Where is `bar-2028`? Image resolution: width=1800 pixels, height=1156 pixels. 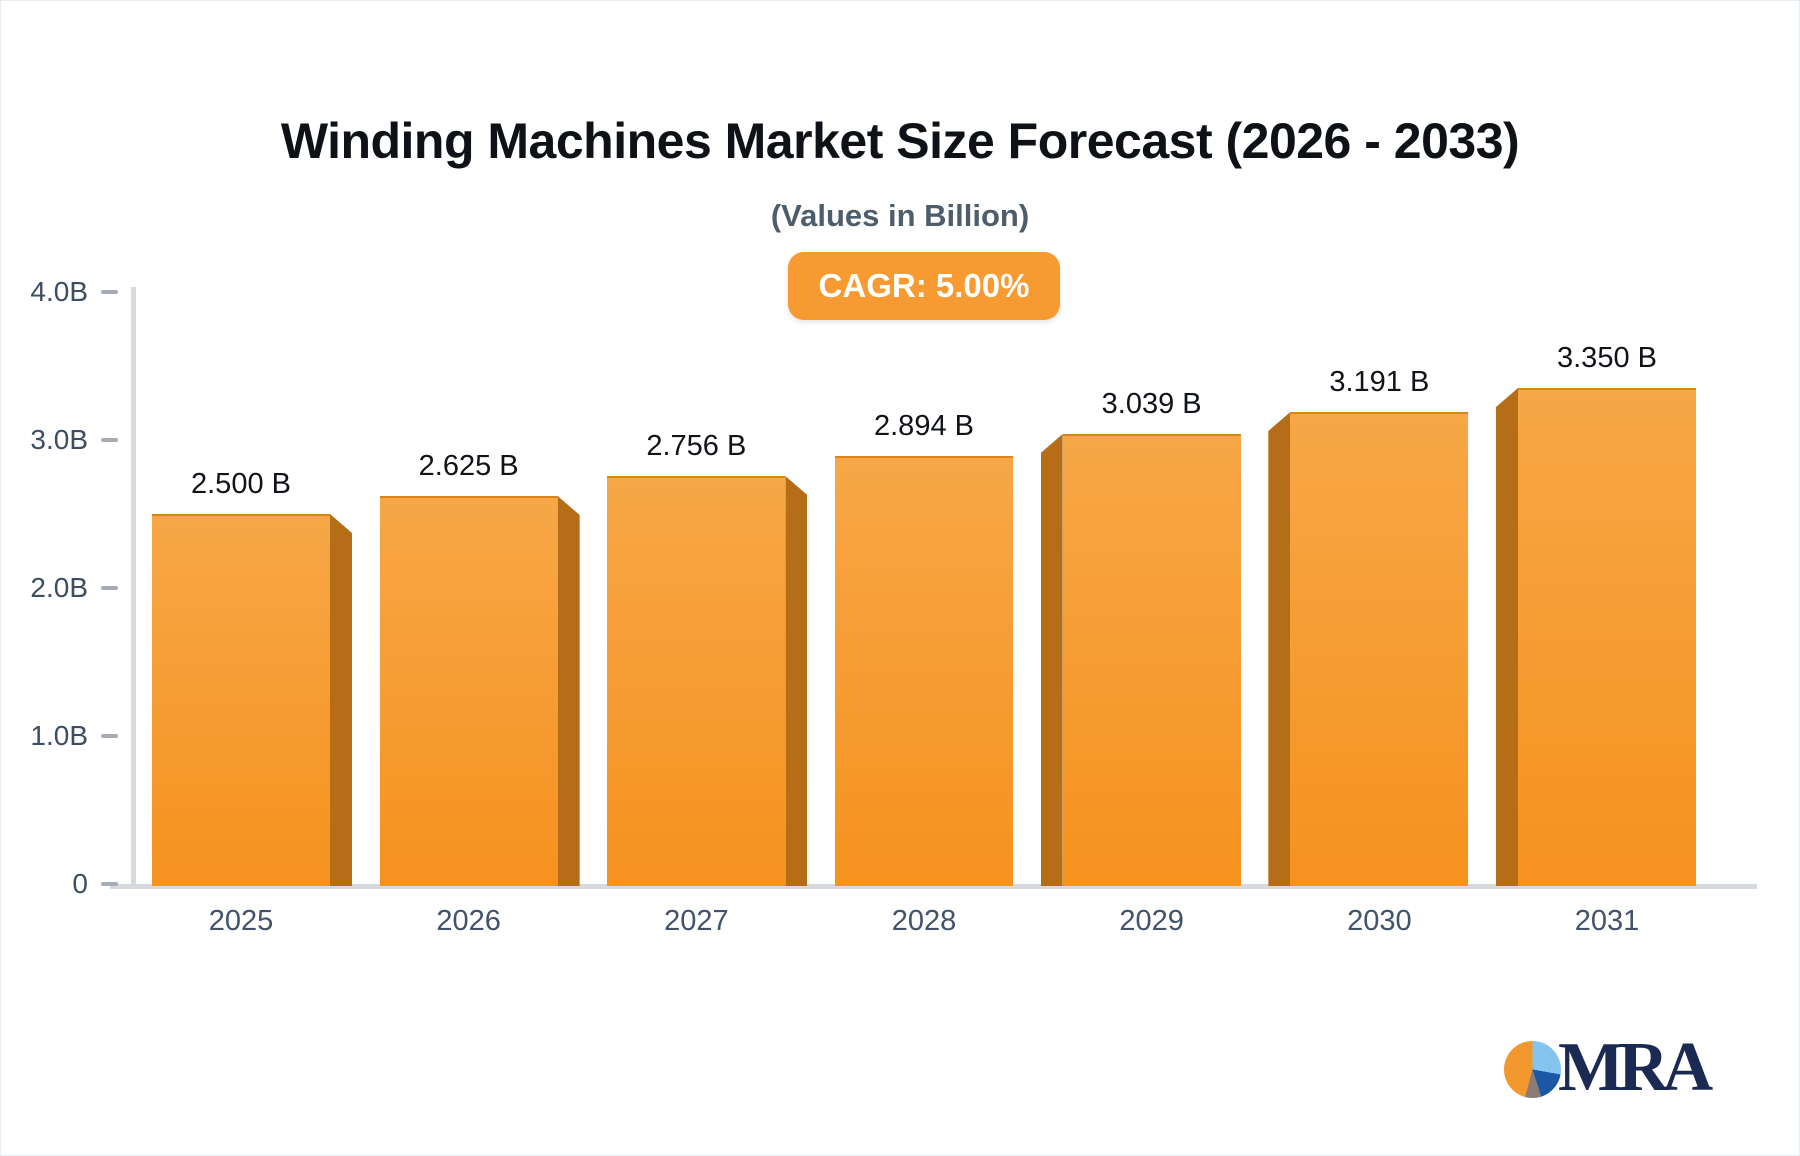 bar-2028 is located at coordinates (924, 671).